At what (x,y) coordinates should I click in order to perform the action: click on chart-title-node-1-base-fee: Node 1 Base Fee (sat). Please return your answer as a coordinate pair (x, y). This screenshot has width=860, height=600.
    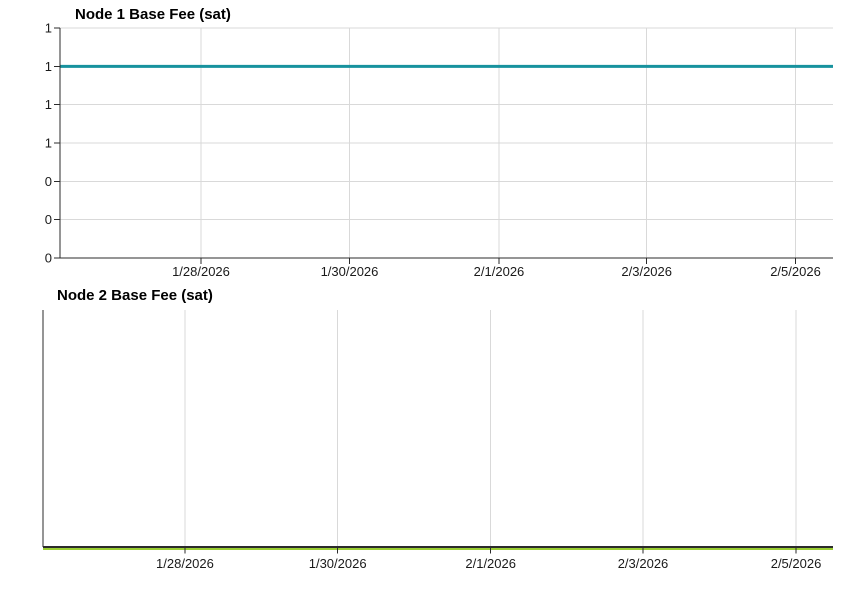
    Looking at the image, I should click on (153, 14).